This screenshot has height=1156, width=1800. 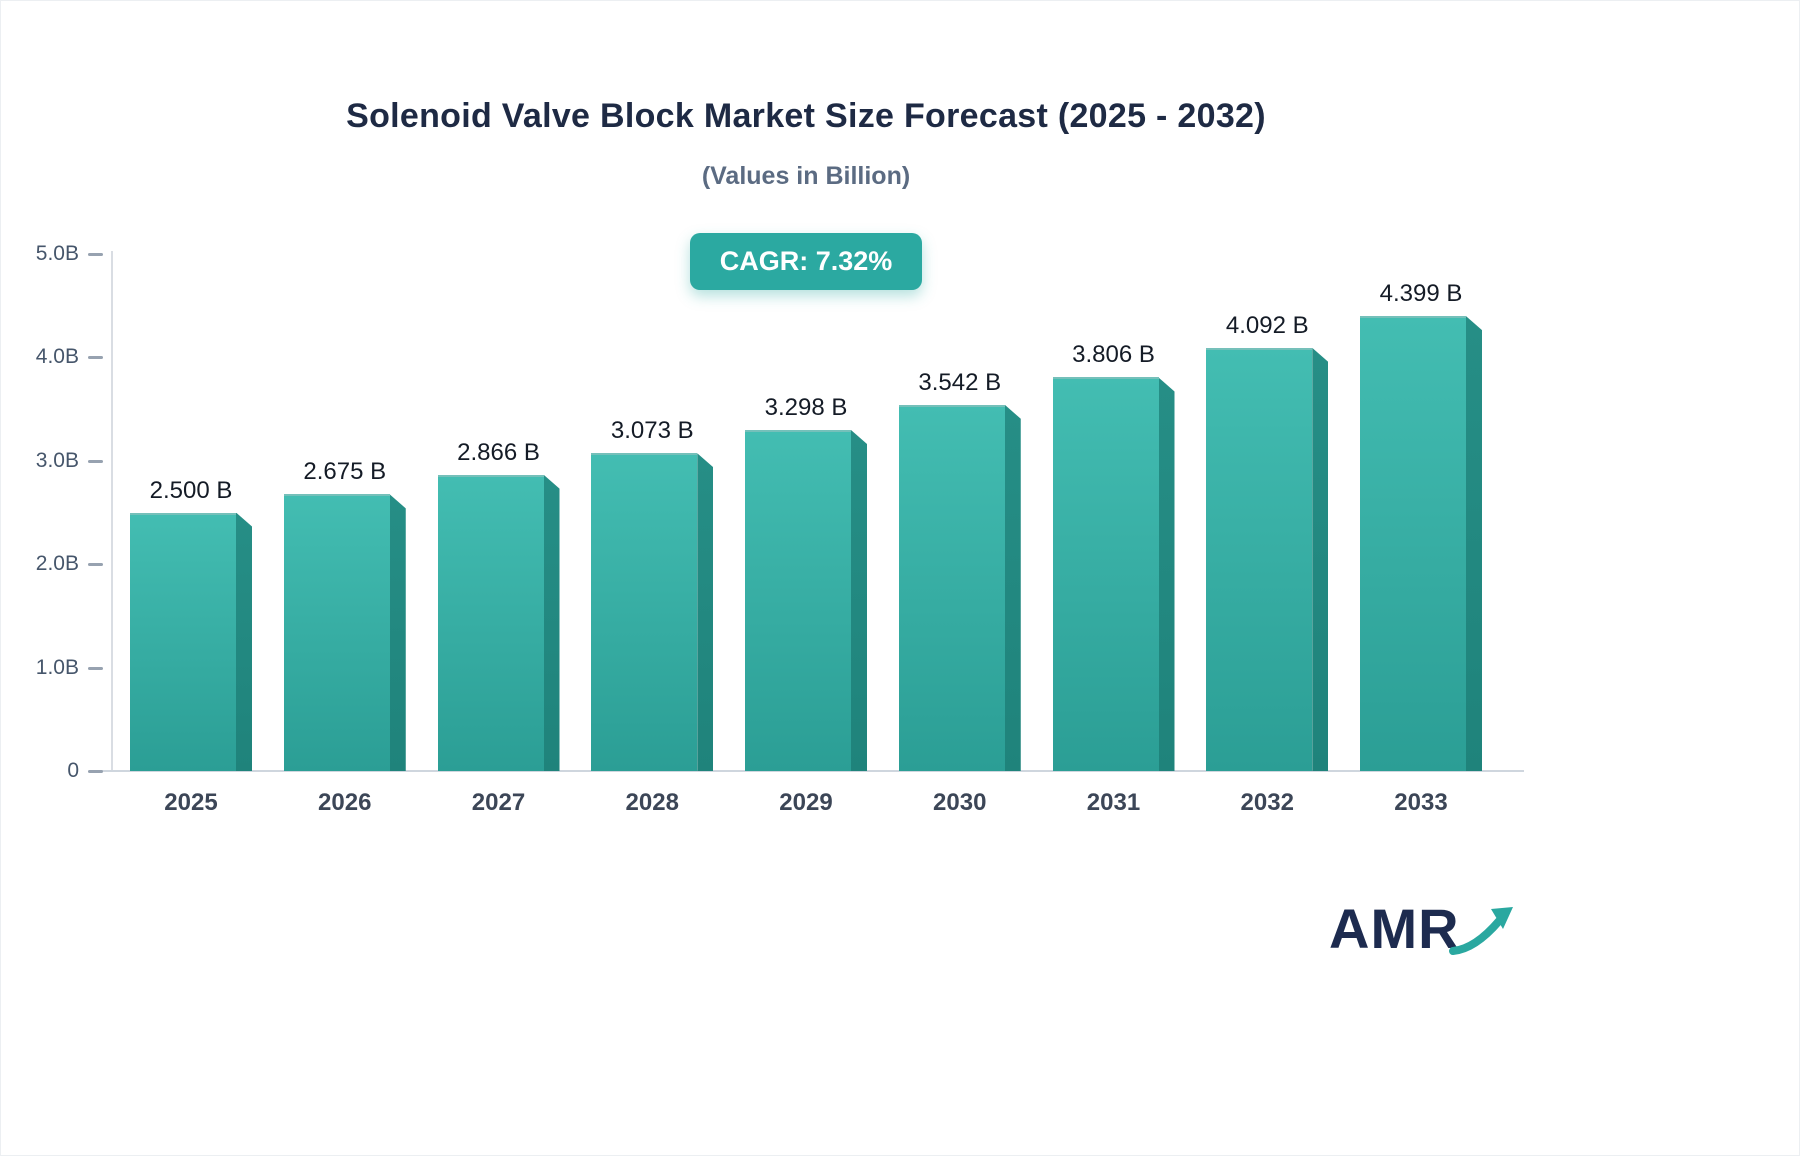 What do you see at coordinates (810, 771) in the screenshot?
I see `x-axis-line` at bounding box center [810, 771].